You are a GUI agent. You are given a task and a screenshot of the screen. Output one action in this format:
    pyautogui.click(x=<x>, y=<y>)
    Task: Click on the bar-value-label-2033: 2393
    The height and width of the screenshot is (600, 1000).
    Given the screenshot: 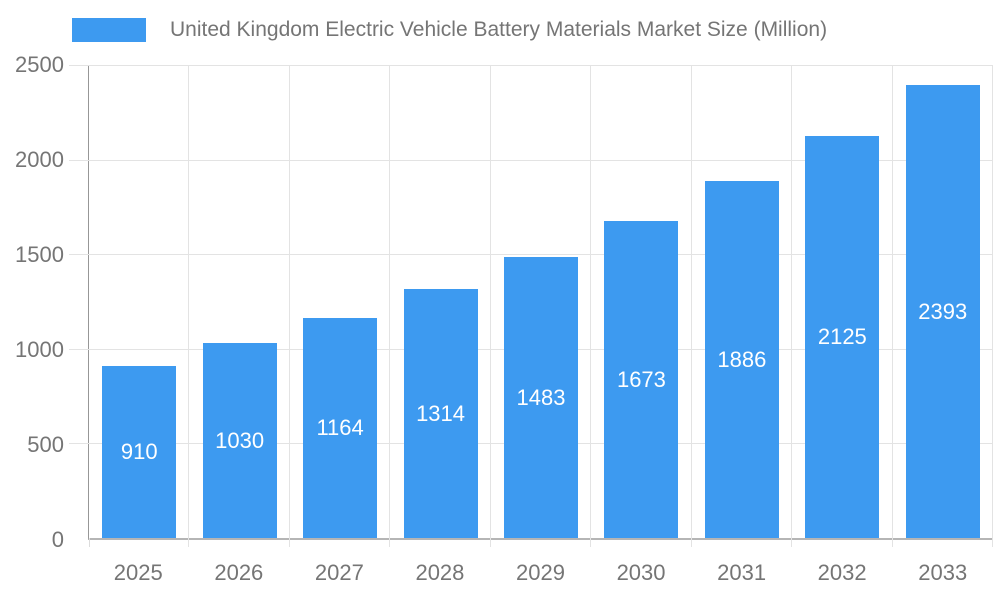 What is the action you would take?
    pyautogui.click(x=943, y=311)
    